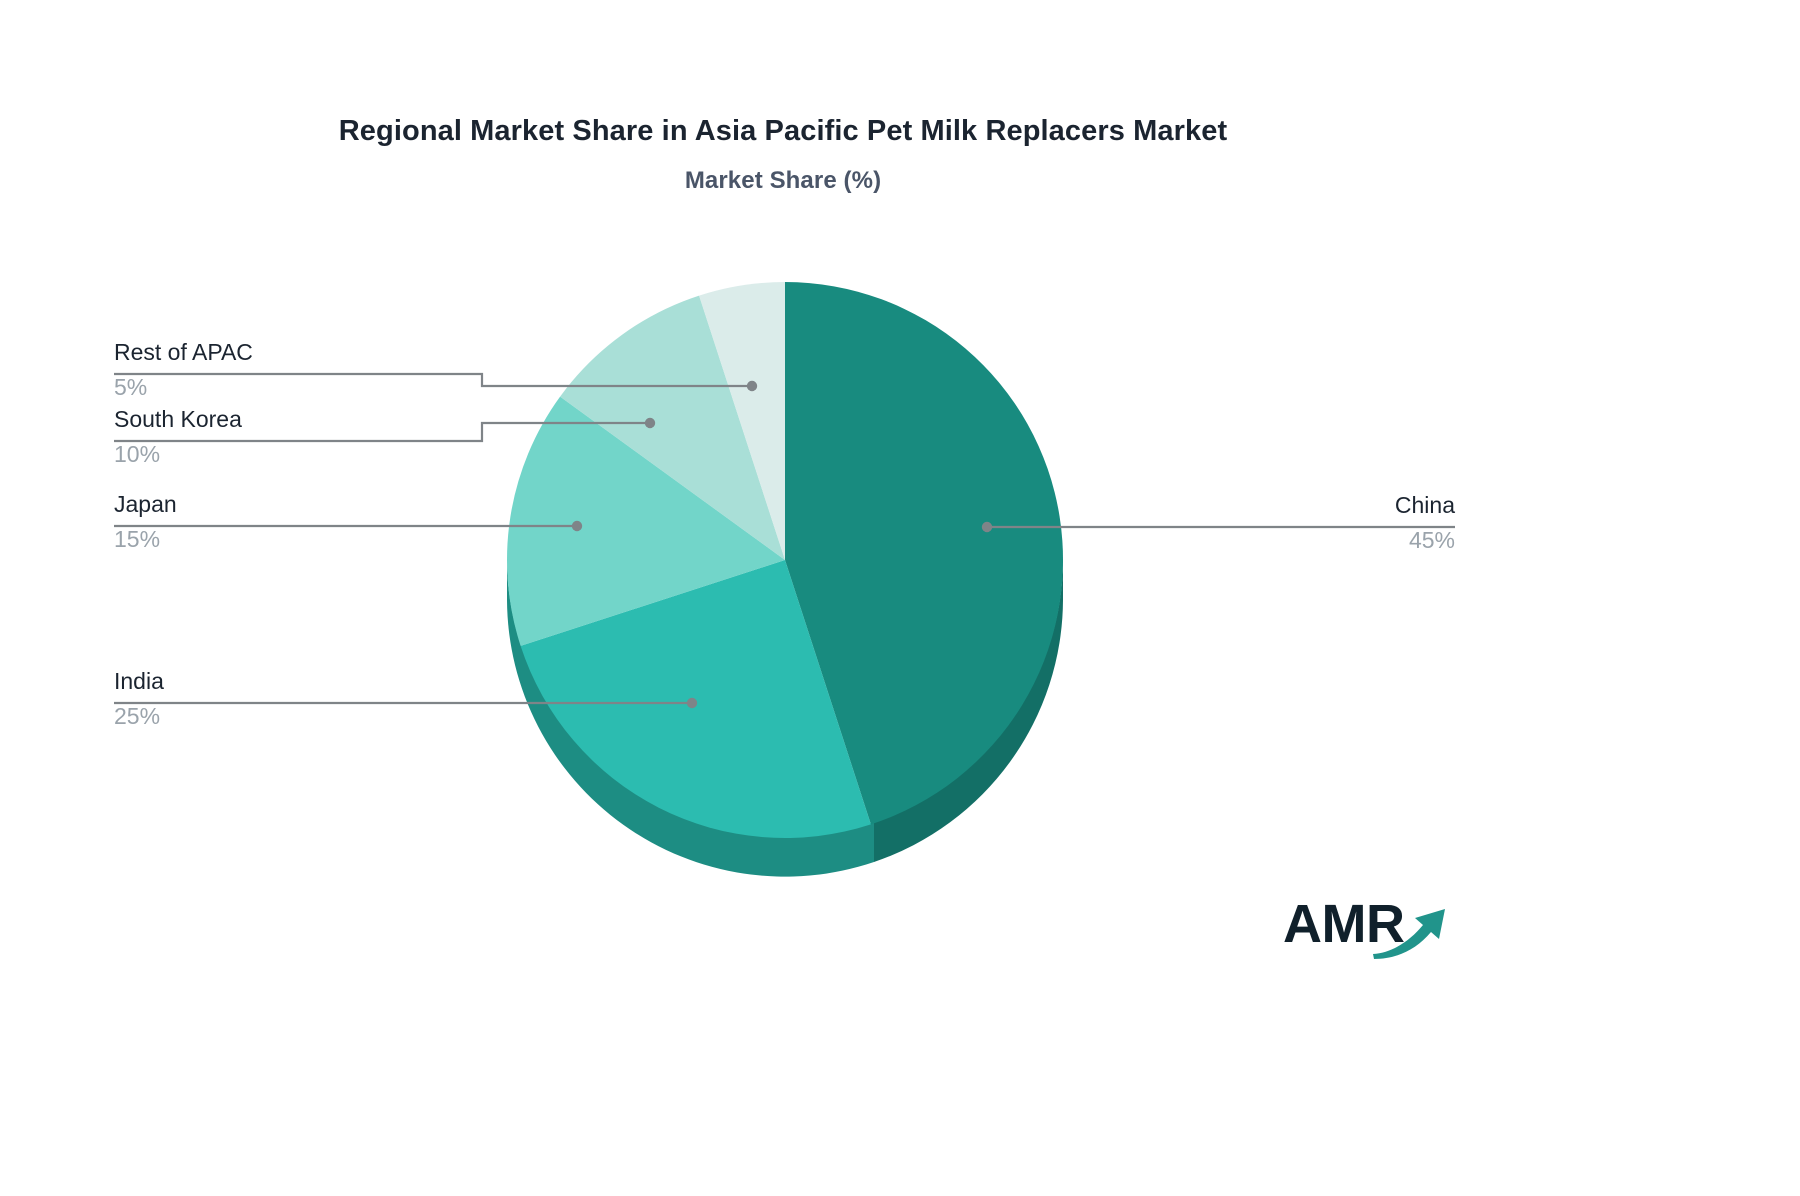 The height and width of the screenshot is (1196, 1800). I want to click on callout-label-south-korea: South Korea, so click(178, 419).